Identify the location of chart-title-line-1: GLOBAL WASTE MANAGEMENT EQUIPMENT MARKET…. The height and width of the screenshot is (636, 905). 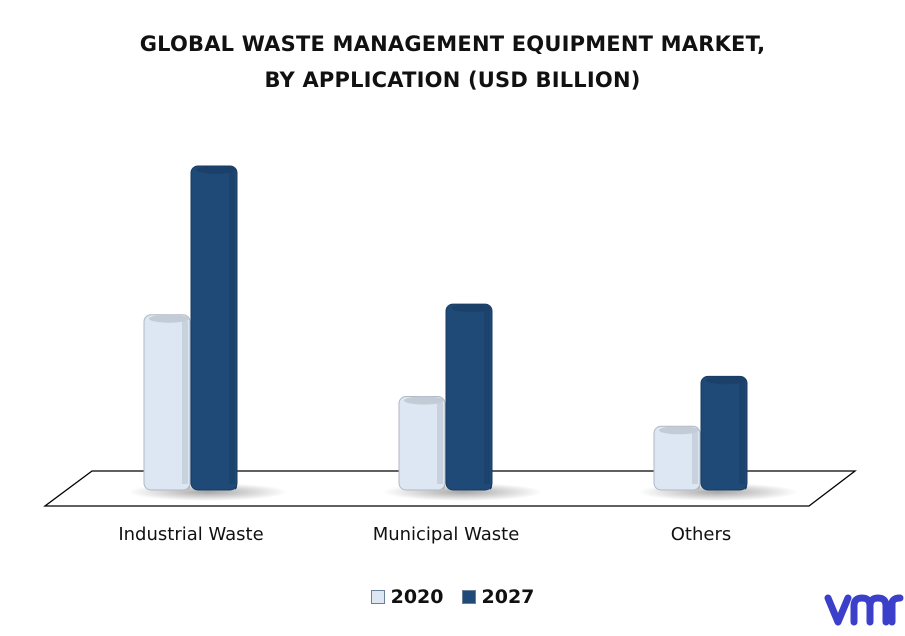
(452, 44).